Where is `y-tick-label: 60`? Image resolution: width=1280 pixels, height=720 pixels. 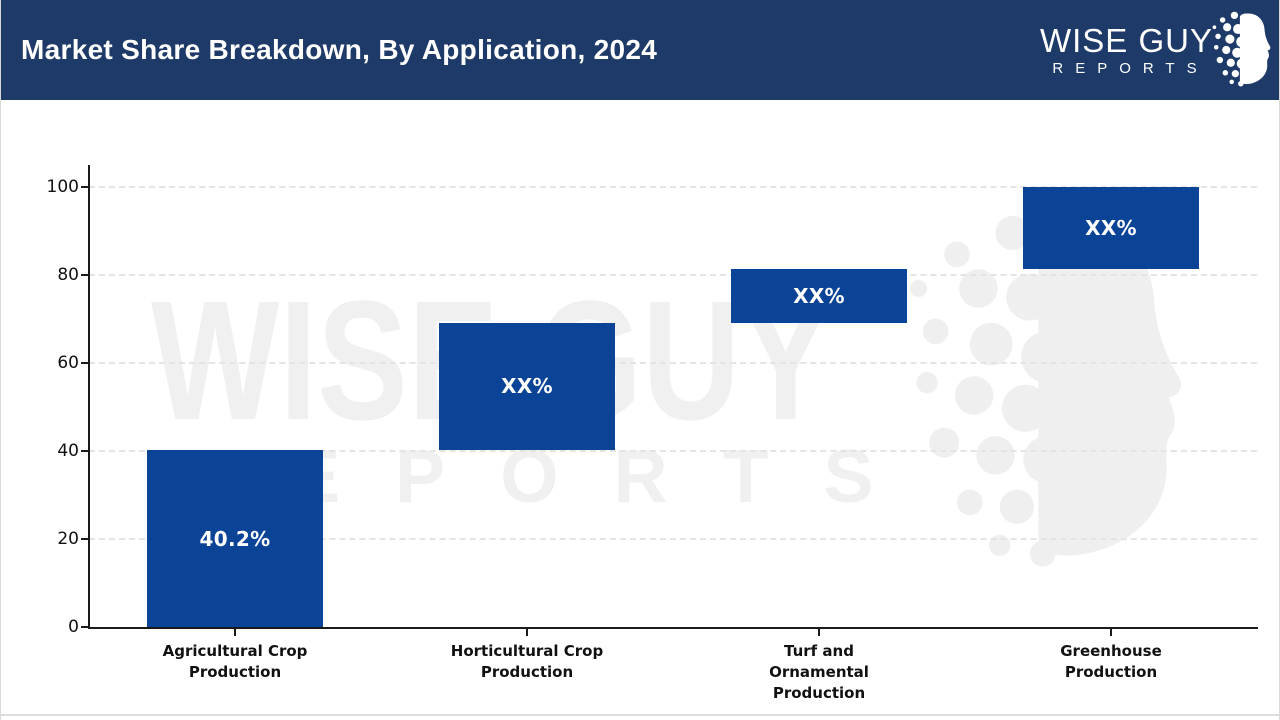
y-tick-label: 60 is located at coordinates (68, 363).